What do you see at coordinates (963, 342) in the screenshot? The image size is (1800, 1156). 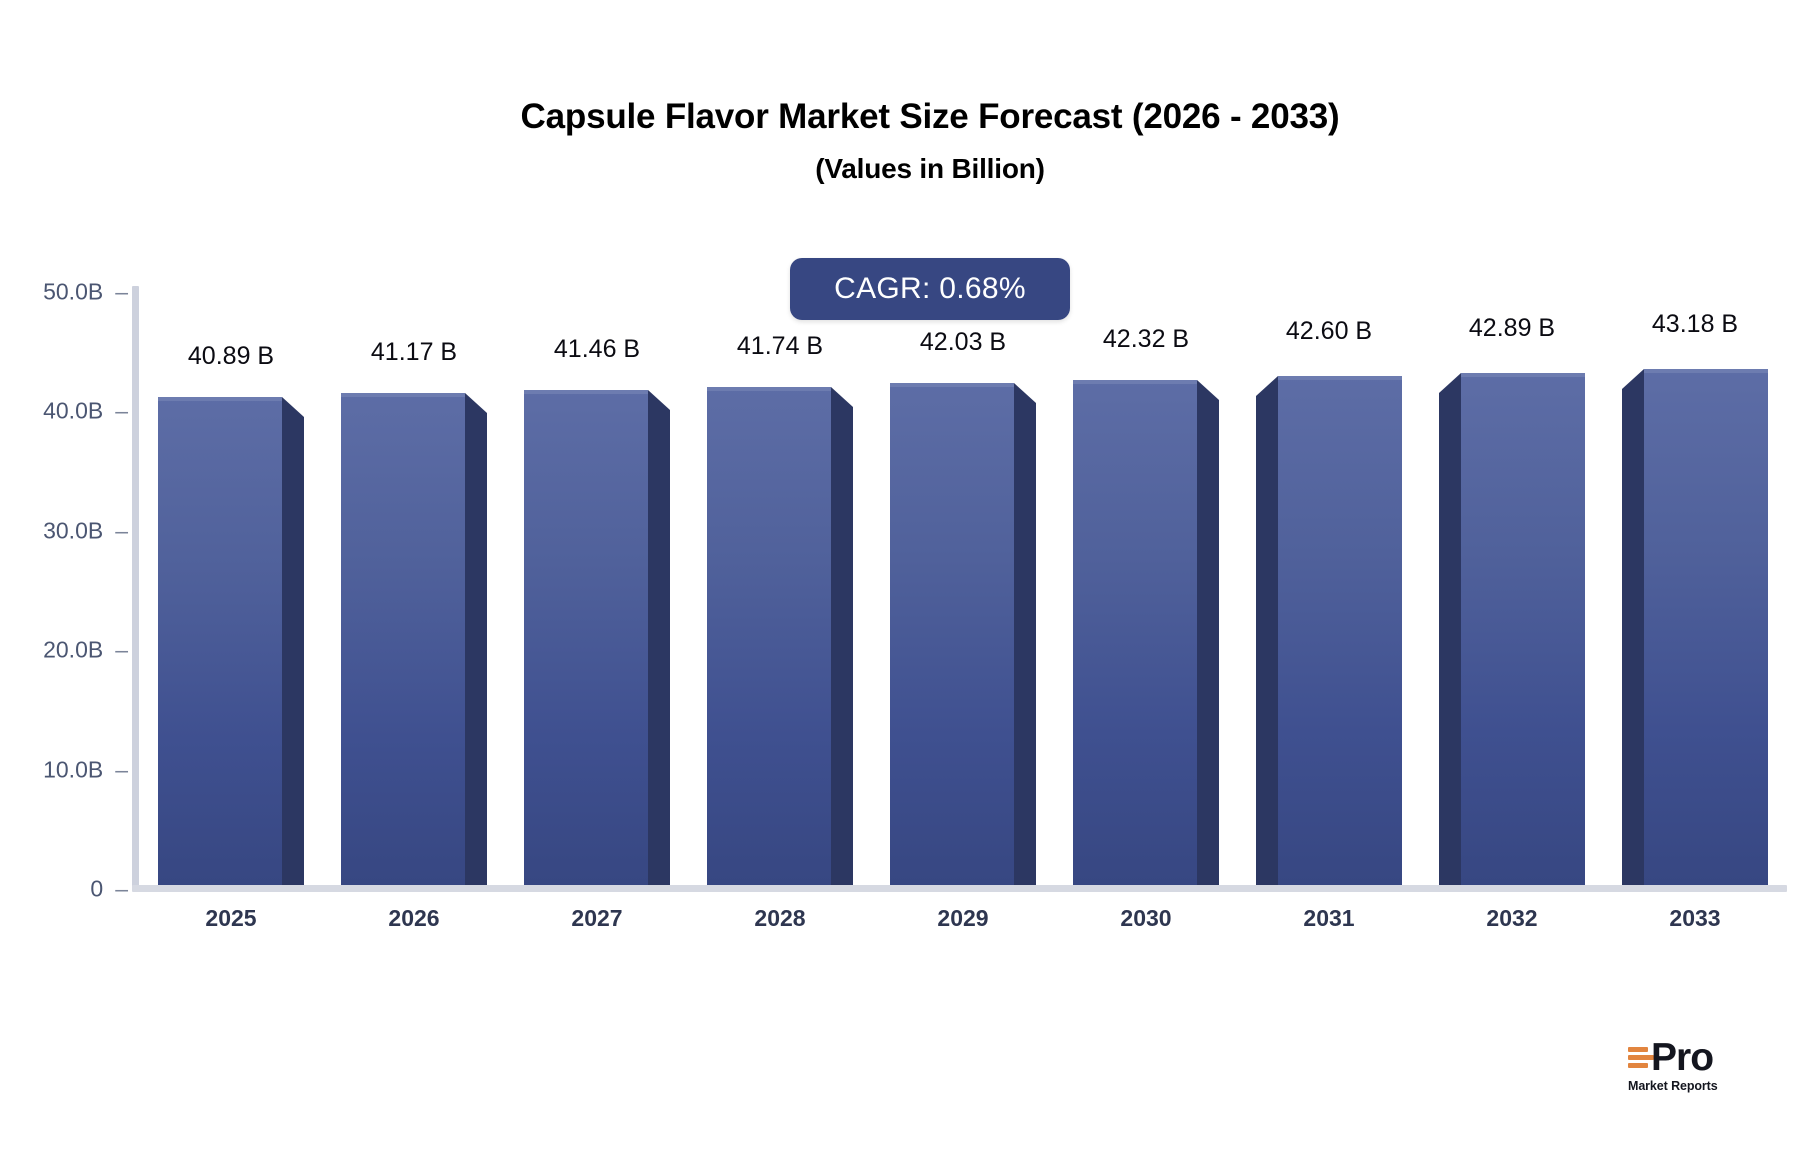 I see `bar-value-label: 42.03 B` at bounding box center [963, 342].